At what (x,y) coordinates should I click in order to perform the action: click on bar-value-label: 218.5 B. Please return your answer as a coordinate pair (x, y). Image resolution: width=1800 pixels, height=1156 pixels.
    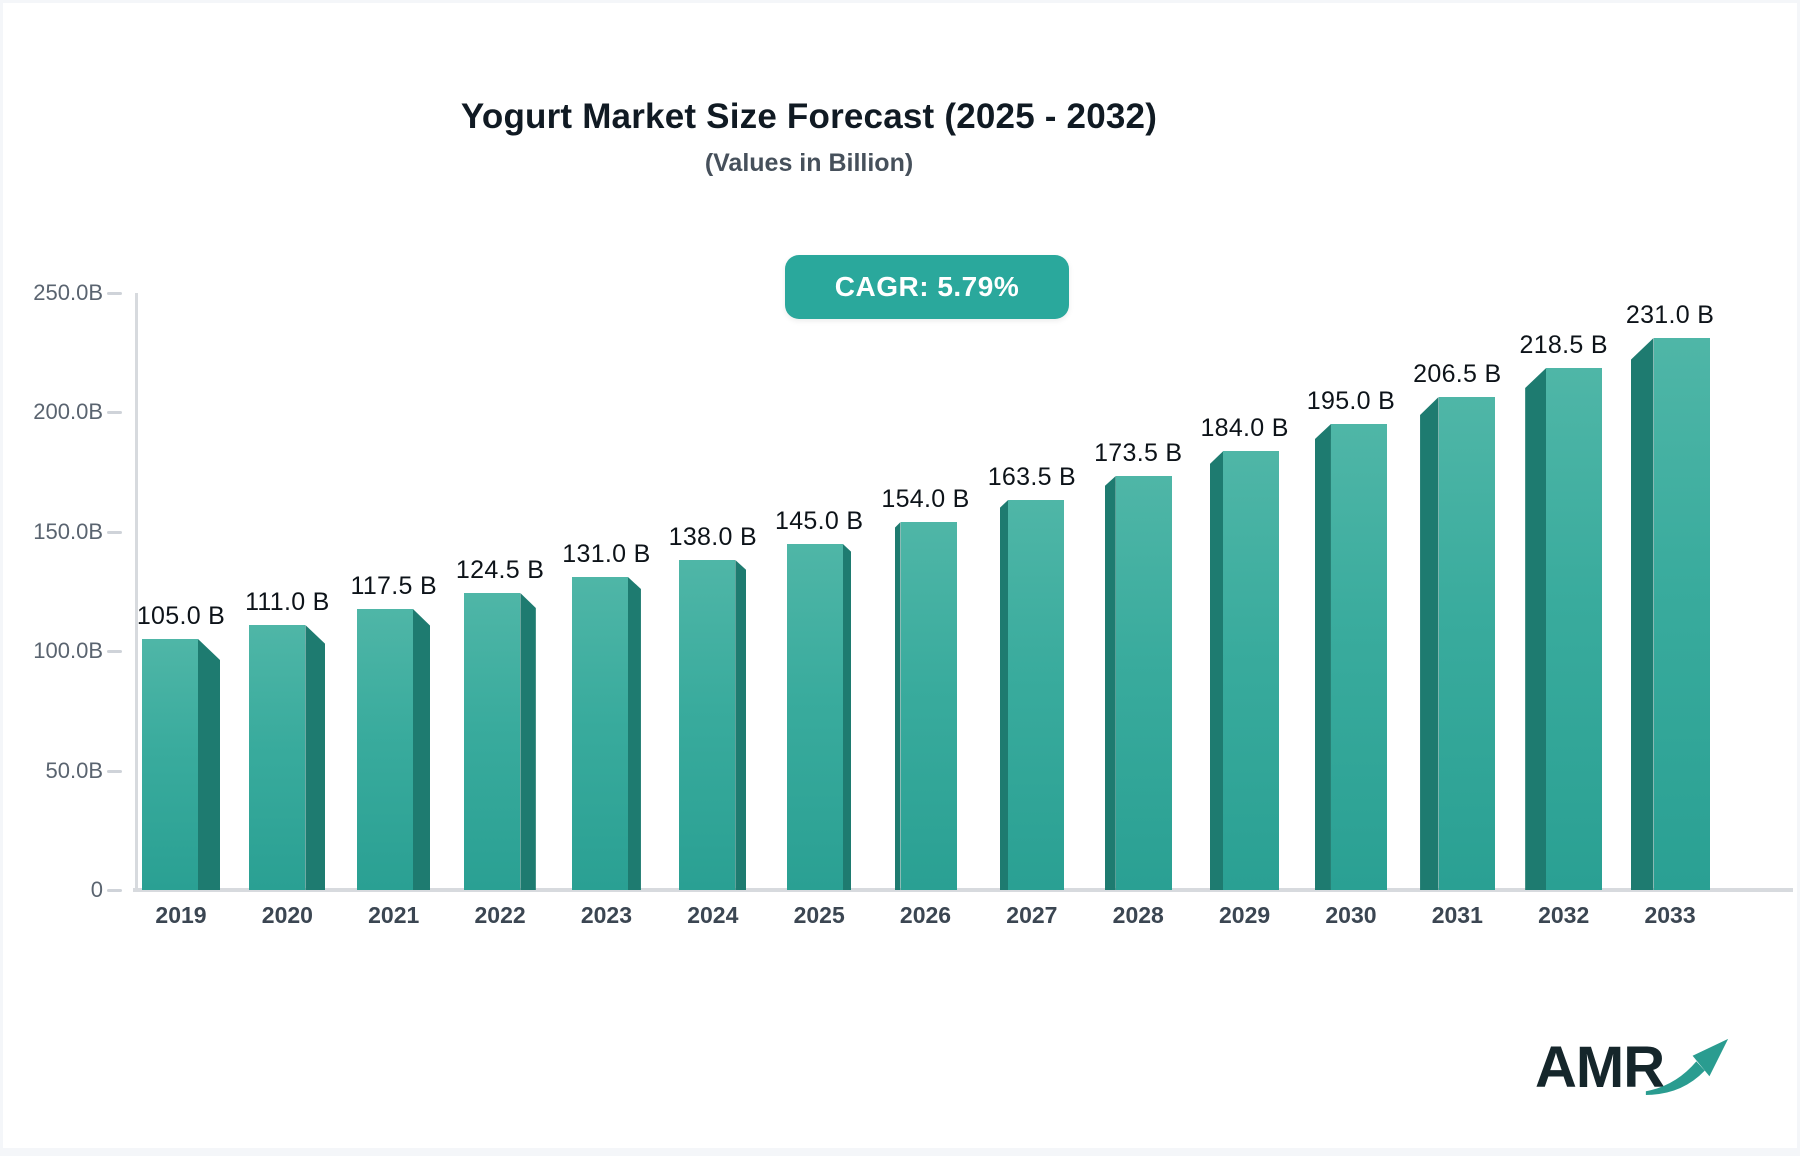
    Looking at the image, I should click on (1563, 345).